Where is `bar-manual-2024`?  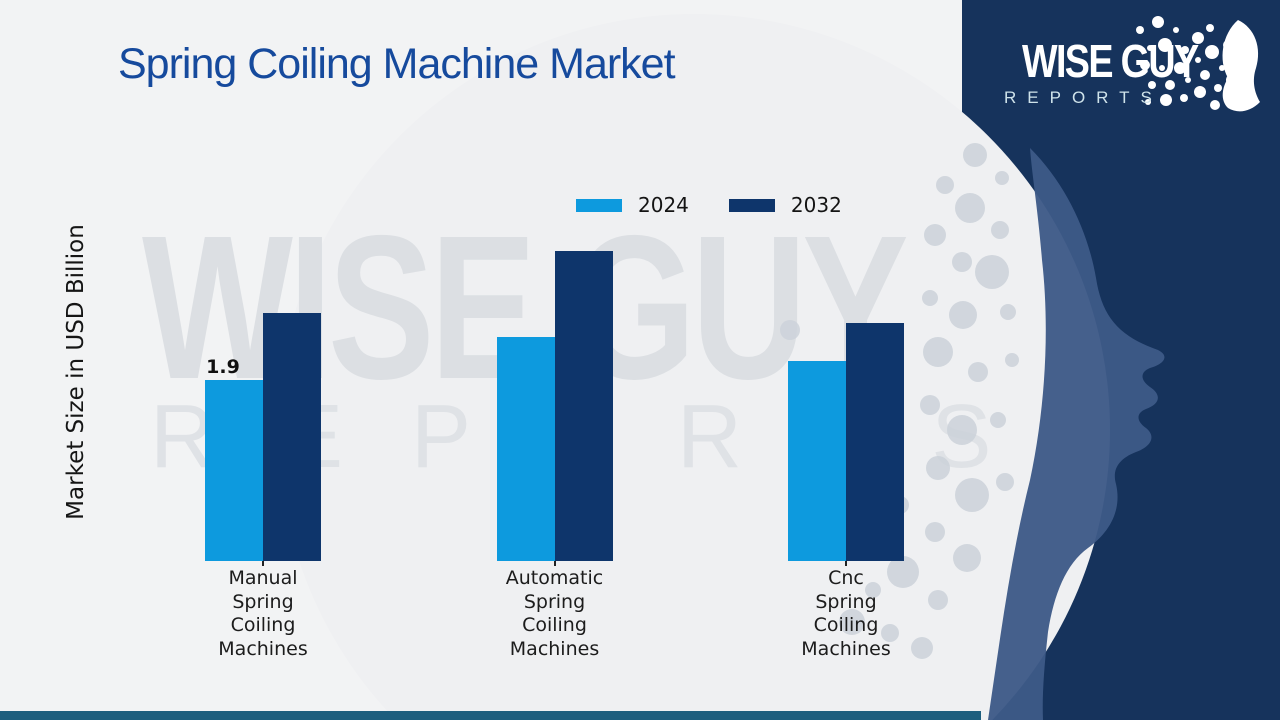
bar-manual-2024 is located at coordinates (234, 470).